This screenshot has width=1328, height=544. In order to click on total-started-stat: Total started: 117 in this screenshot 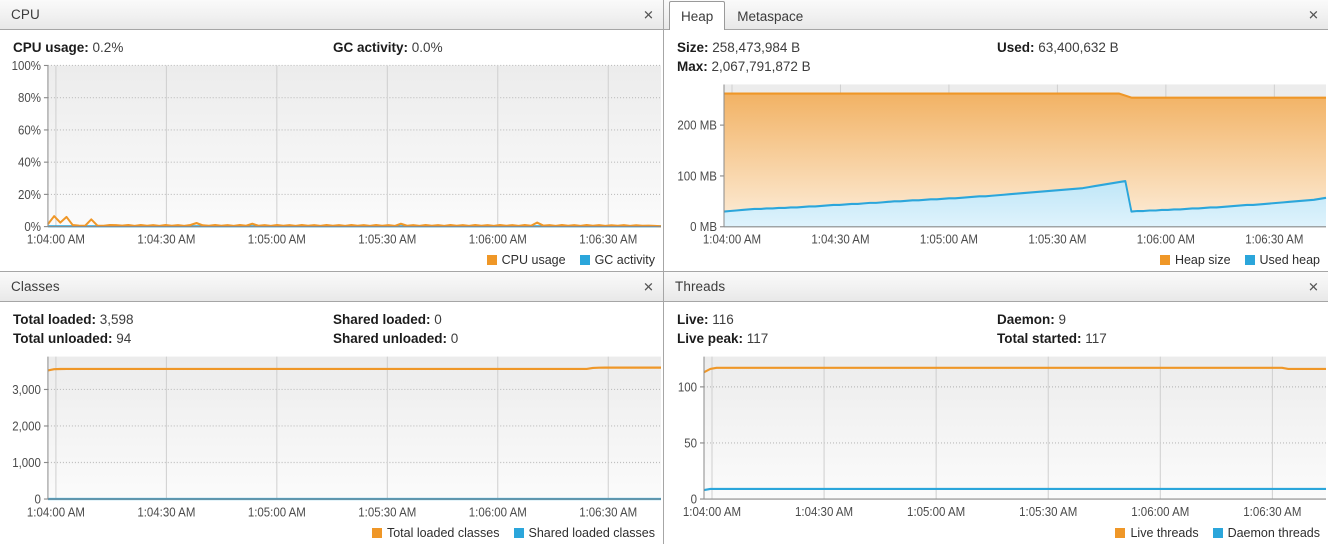, I will do `click(1162, 338)`.